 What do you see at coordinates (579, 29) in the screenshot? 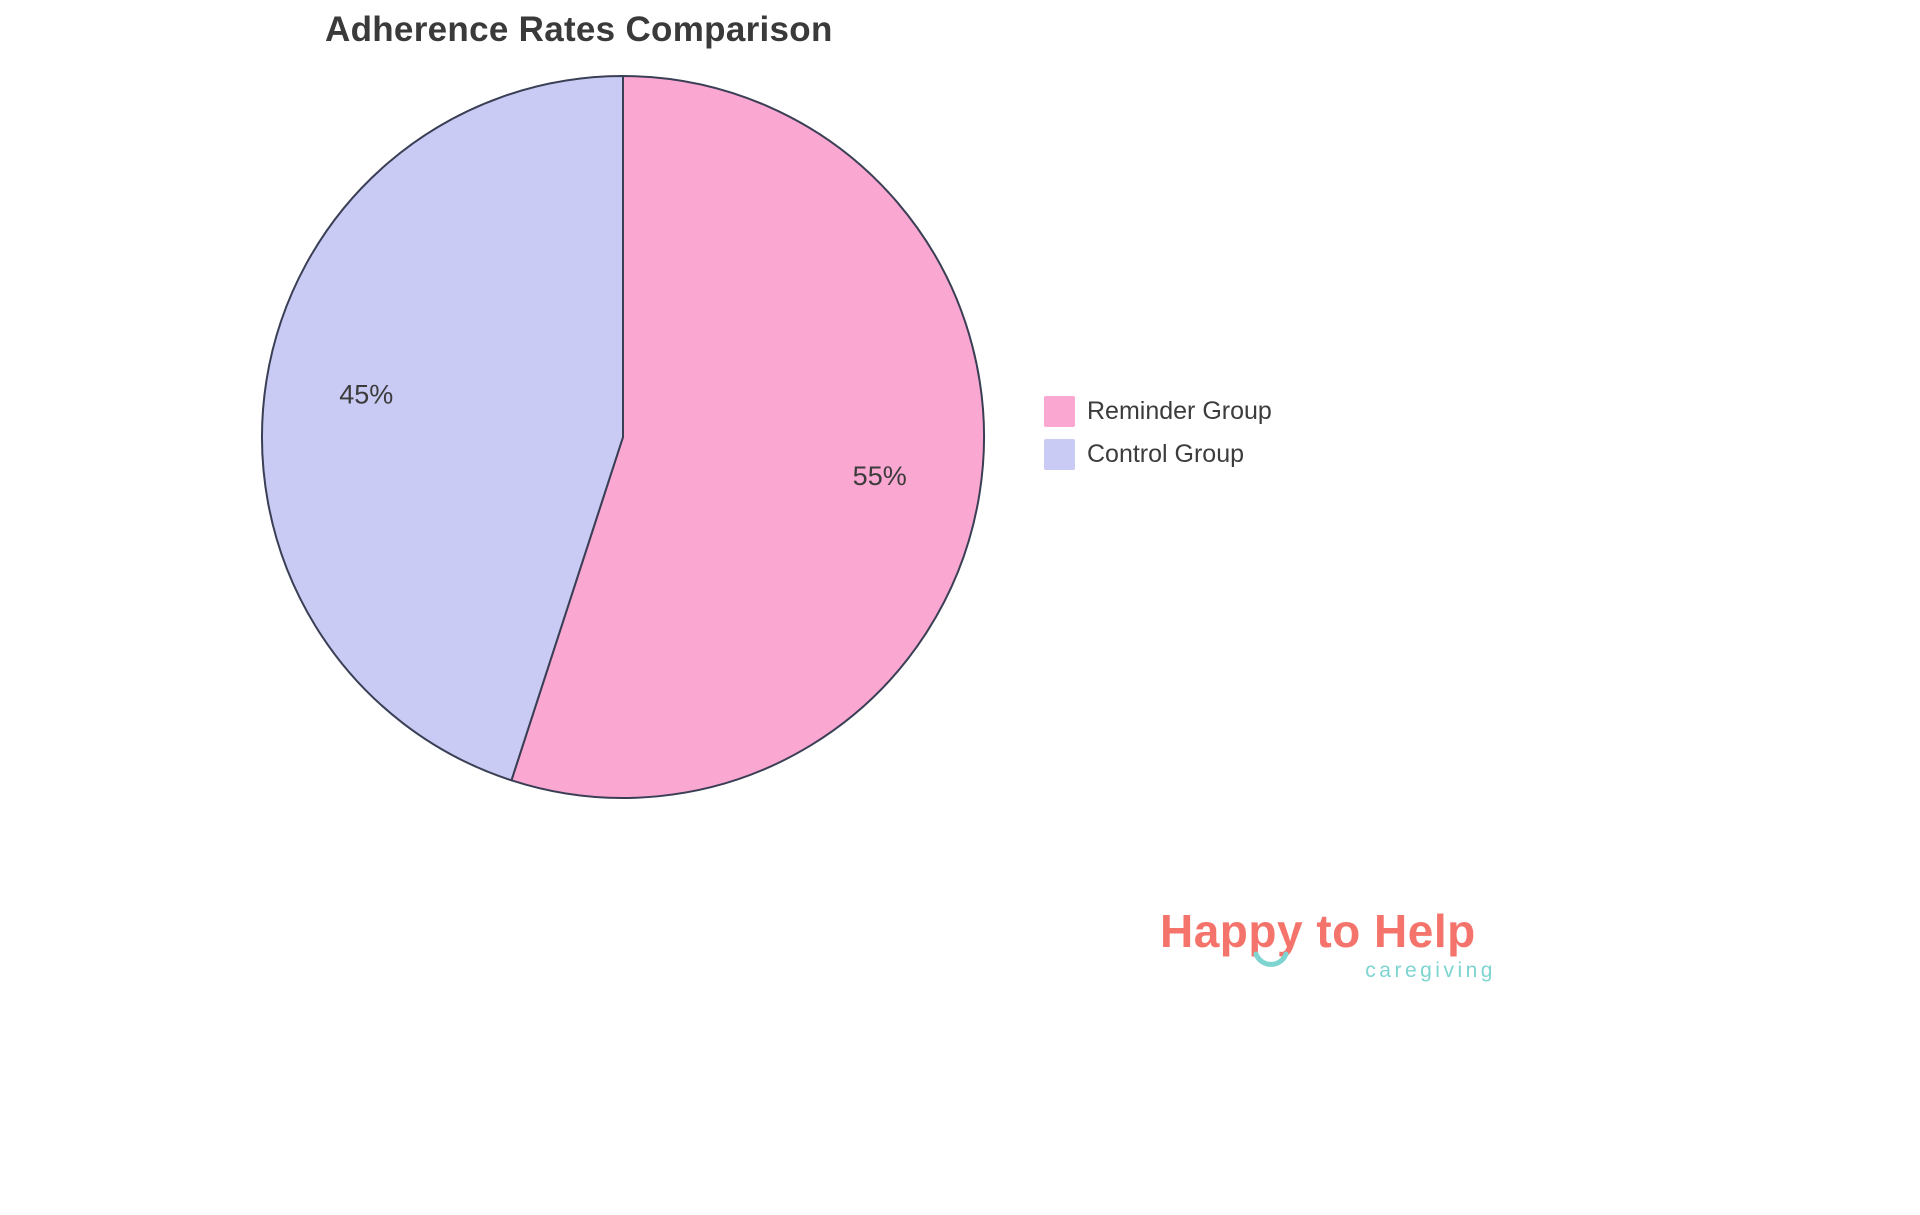
I see `chart-title: Adherence Rates Comparison` at bounding box center [579, 29].